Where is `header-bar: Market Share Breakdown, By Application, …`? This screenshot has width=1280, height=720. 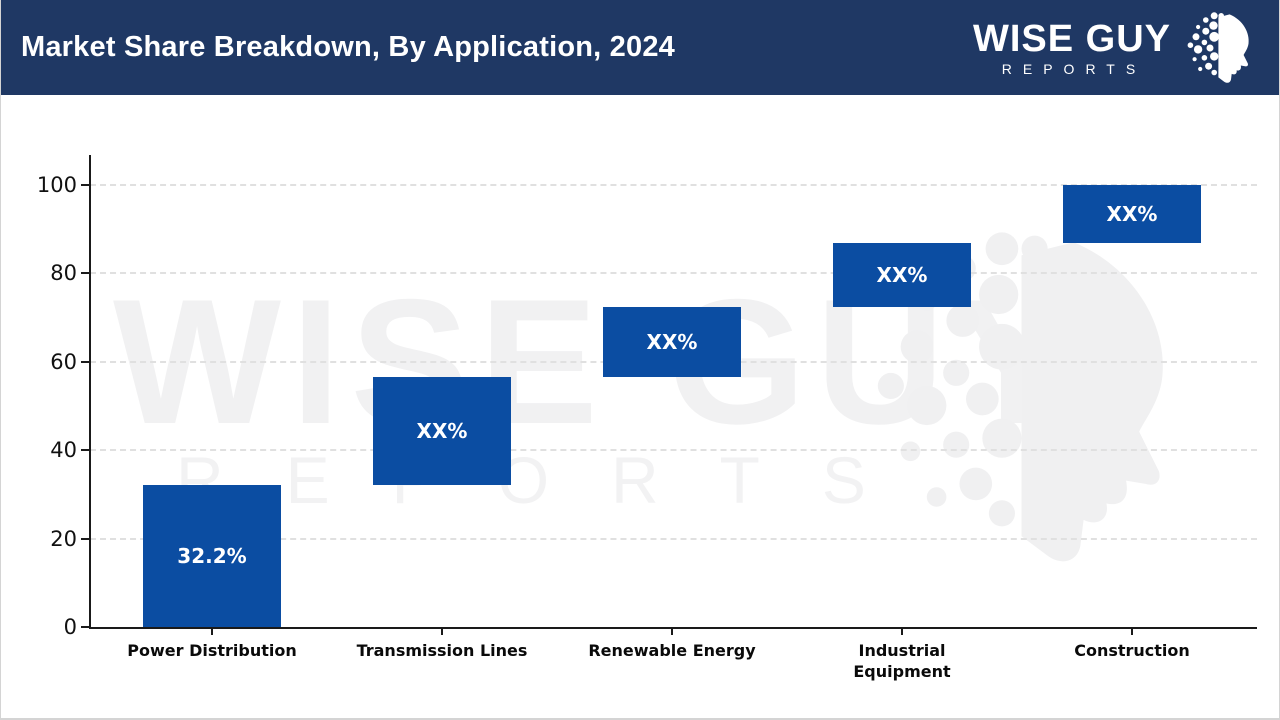 header-bar: Market Share Breakdown, By Application, … is located at coordinates (640, 47).